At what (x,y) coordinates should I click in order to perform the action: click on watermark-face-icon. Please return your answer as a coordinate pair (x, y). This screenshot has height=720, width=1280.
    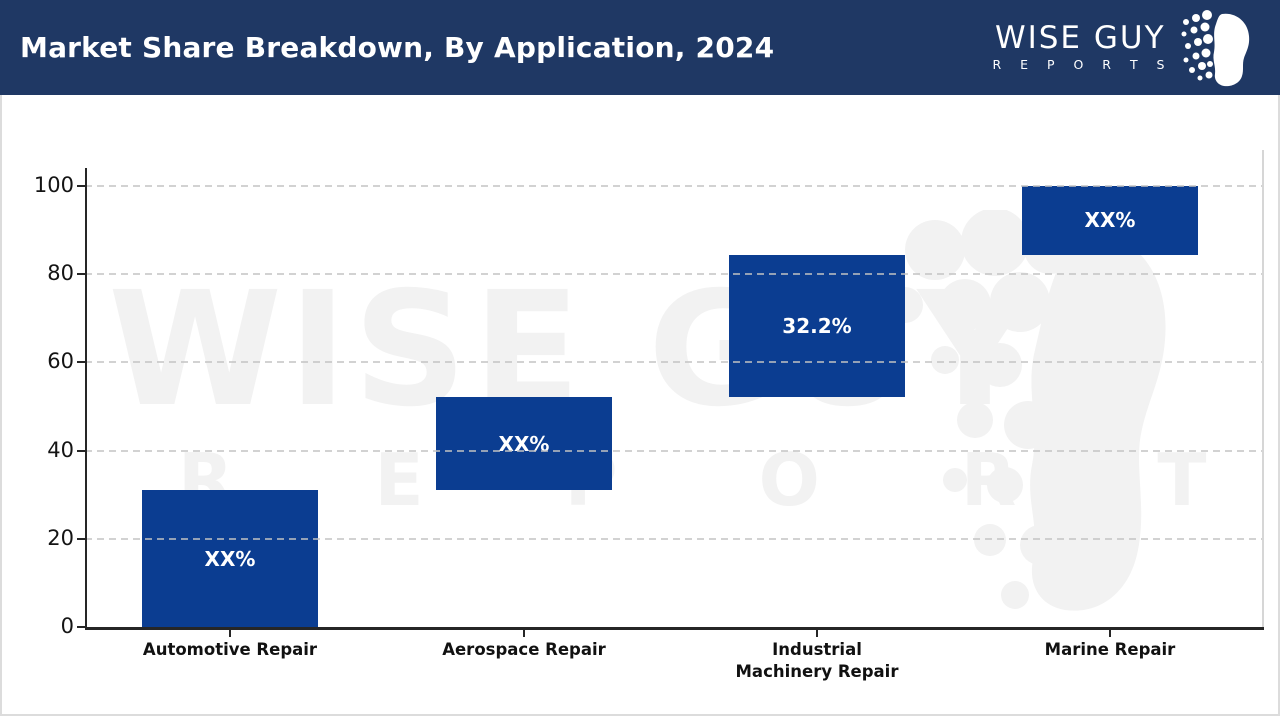
    Looking at the image, I should click on (1026, 410).